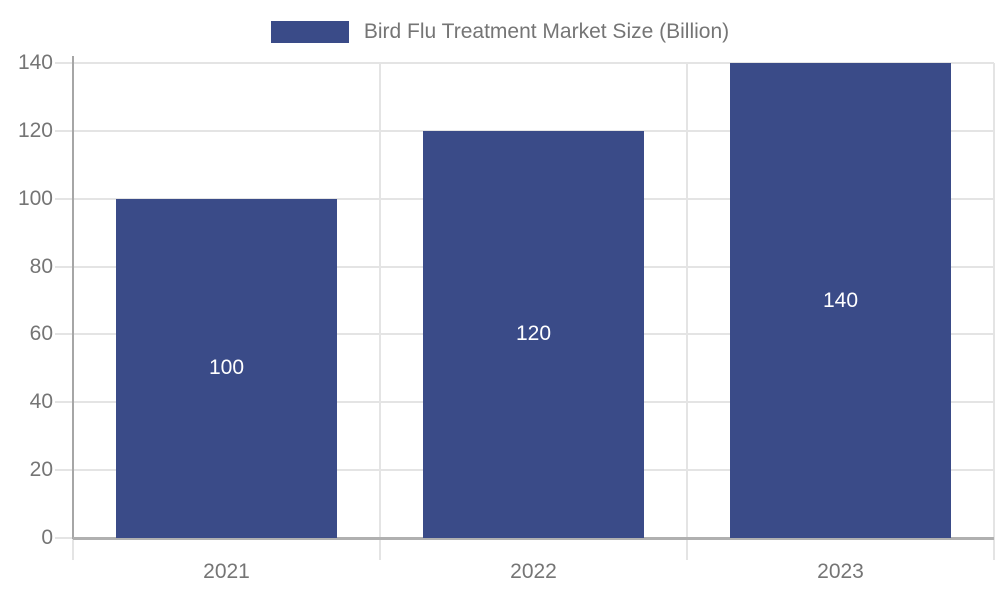 This screenshot has width=1000, height=600. I want to click on legend-label: Bird Flu Treatment Market Size (Billion), so click(546, 31).